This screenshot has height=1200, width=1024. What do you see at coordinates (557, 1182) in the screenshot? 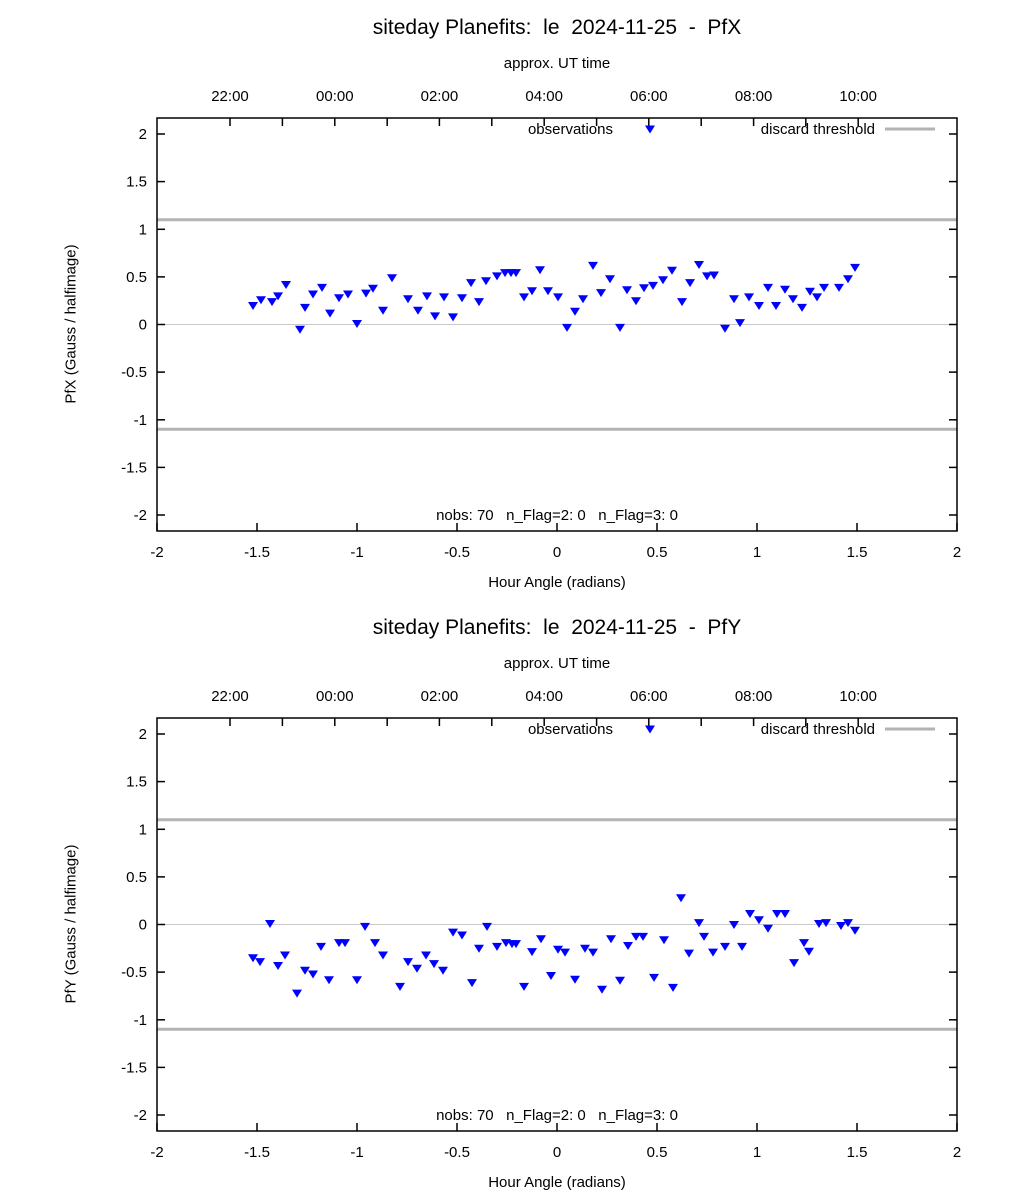
I see `x-axis-label-pfy: Hour Angle (radians)` at bounding box center [557, 1182].